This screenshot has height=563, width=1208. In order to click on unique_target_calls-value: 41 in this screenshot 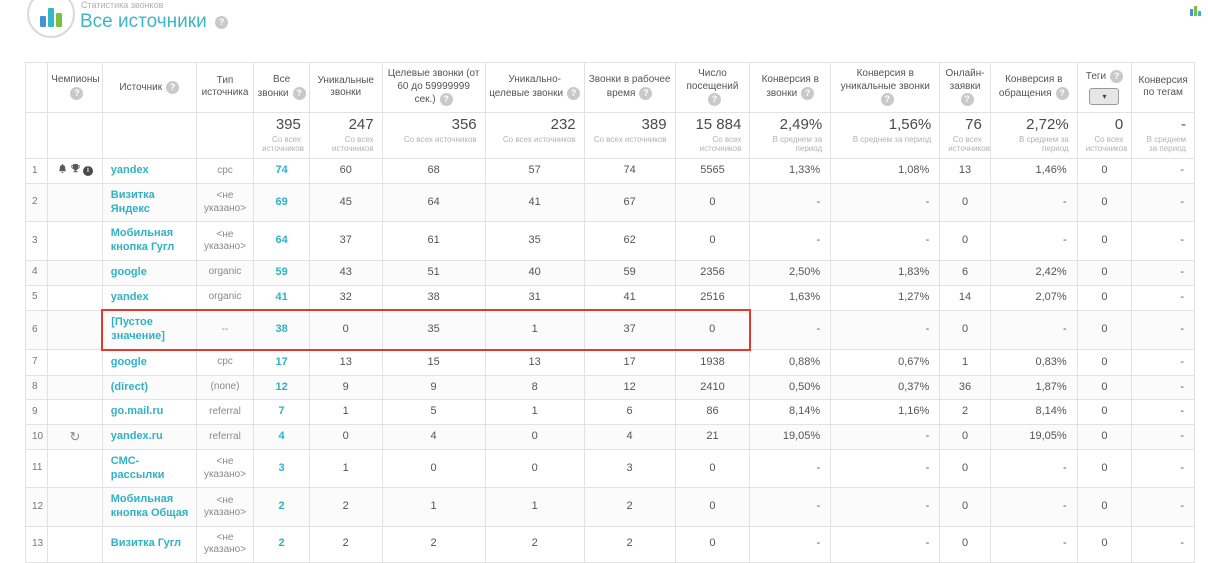, I will do `click(534, 202)`.